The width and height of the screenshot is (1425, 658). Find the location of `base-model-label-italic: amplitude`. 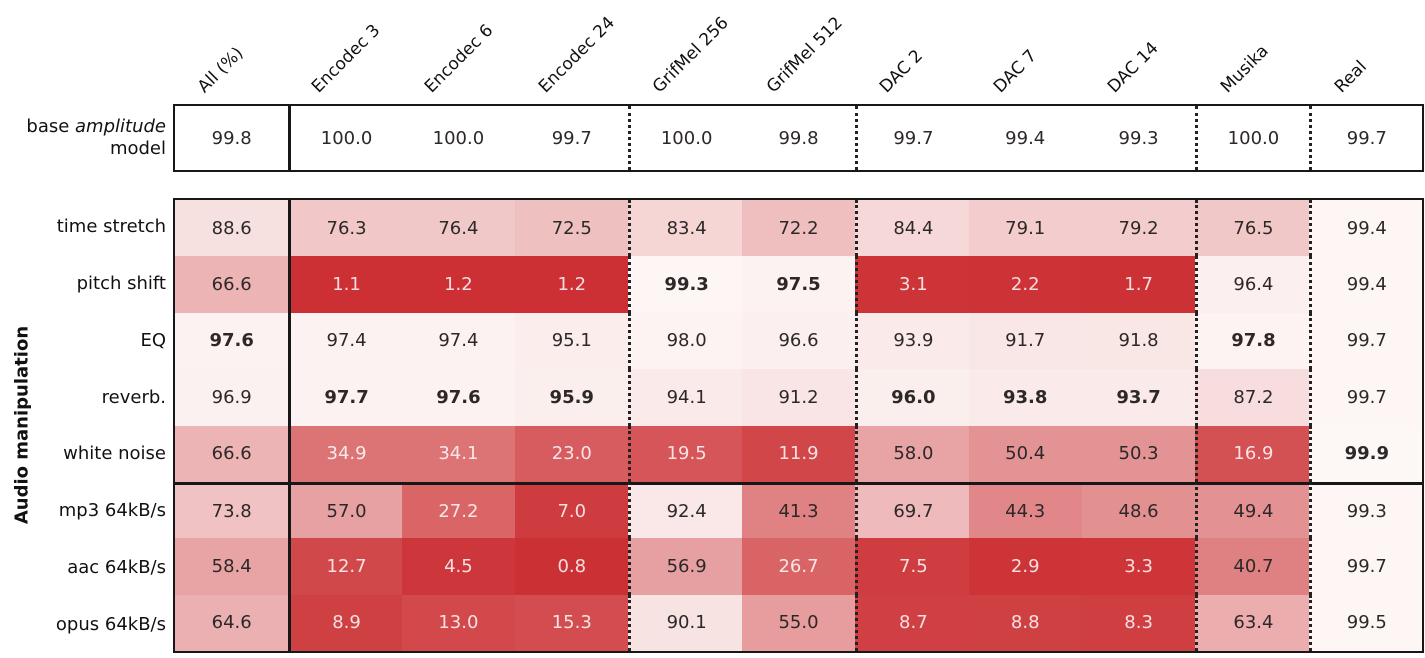

base-model-label-italic: amplitude is located at coordinates (120, 127).